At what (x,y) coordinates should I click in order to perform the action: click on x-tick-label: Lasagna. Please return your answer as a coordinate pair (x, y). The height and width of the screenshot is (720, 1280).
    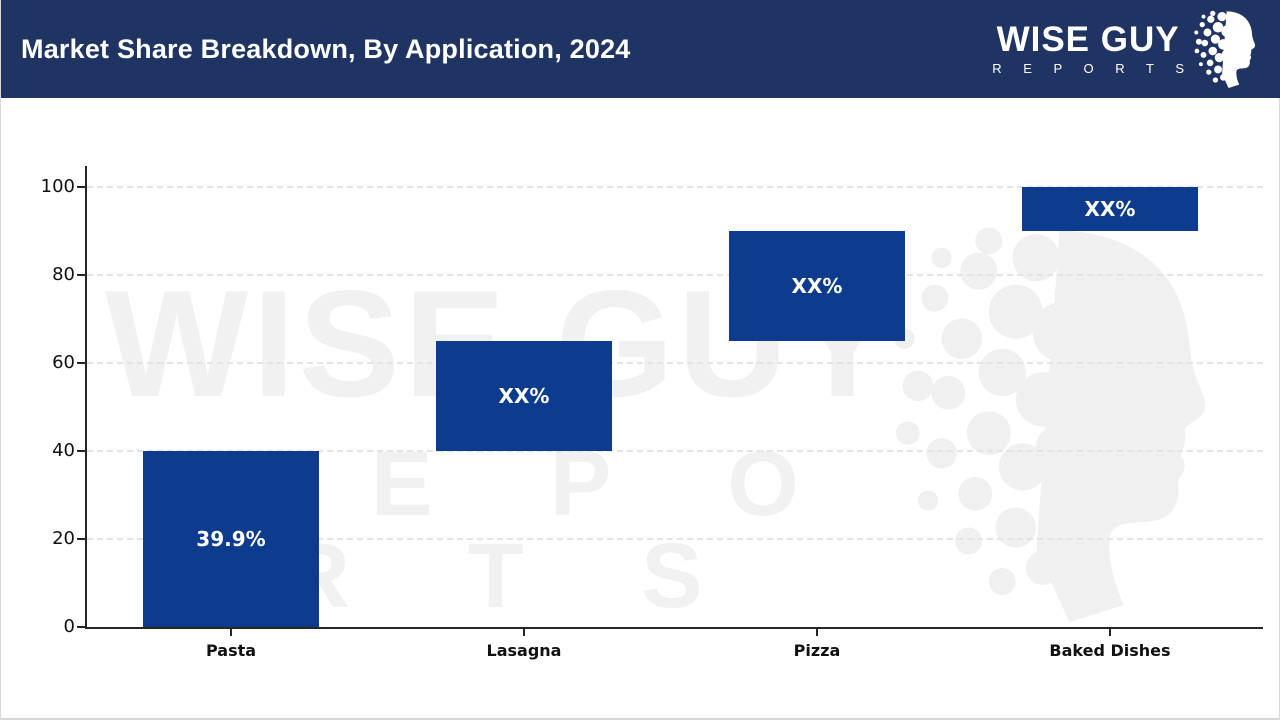
    Looking at the image, I should click on (524, 650).